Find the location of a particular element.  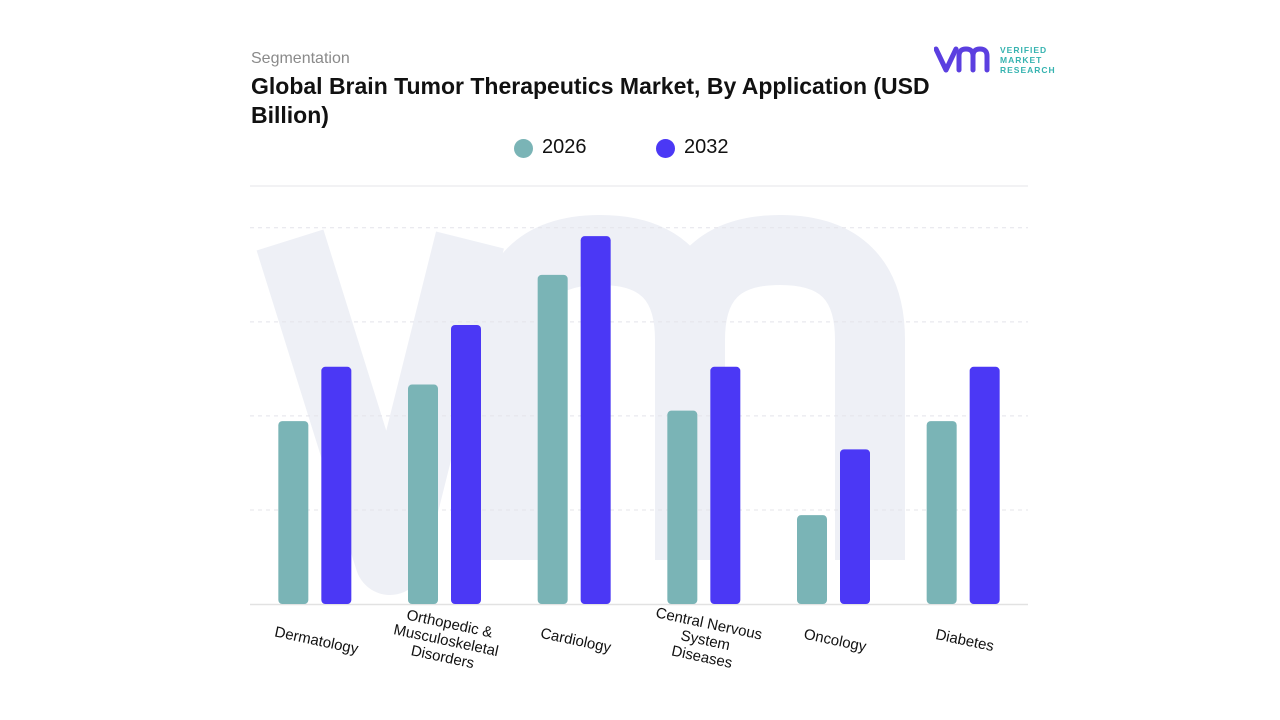

x-tick-label-line: Oncology is located at coordinates (835, 641).